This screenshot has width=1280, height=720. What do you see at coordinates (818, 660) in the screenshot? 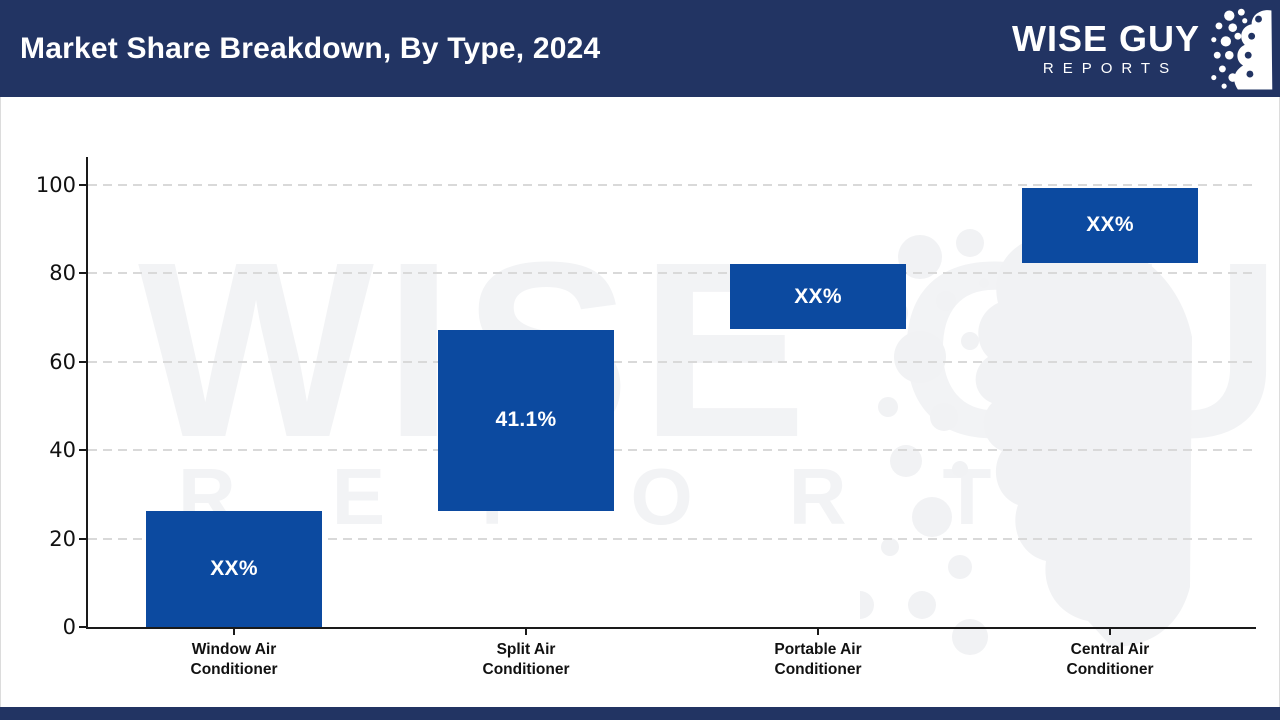
I see `category-label: Portable Air Conditioner` at bounding box center [818, 660].